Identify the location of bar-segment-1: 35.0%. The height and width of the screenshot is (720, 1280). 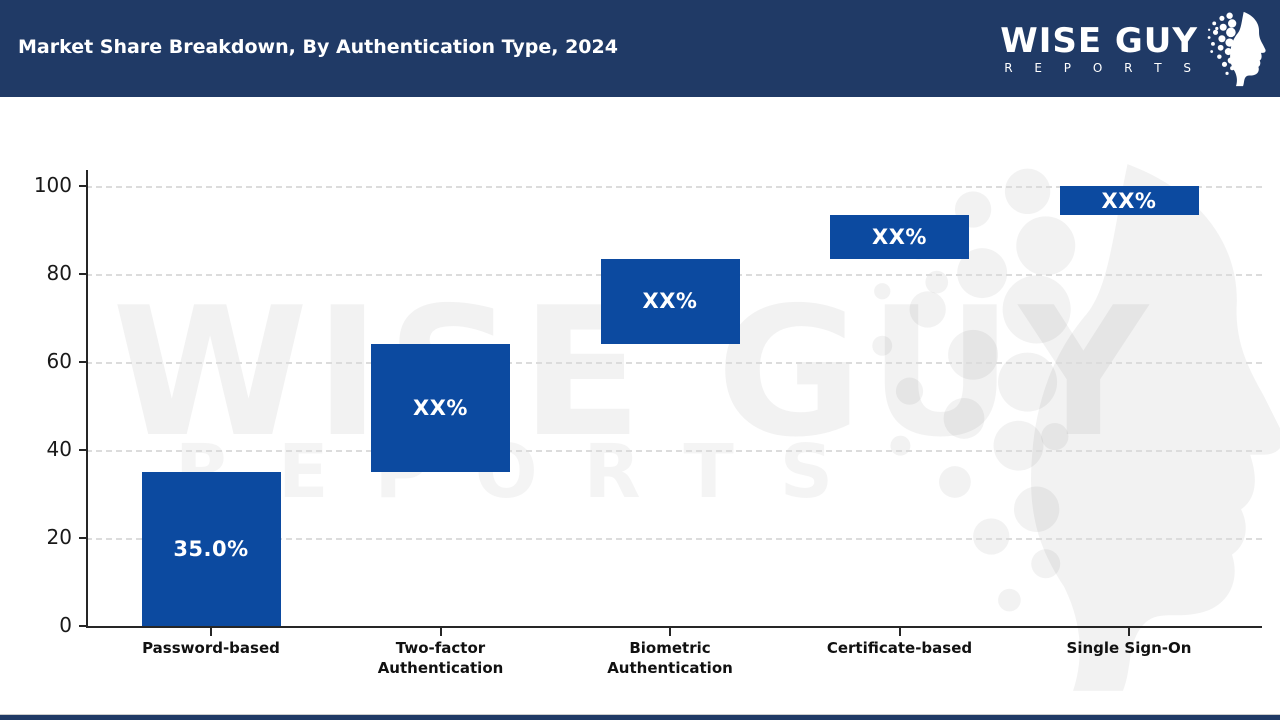
(211, 549).